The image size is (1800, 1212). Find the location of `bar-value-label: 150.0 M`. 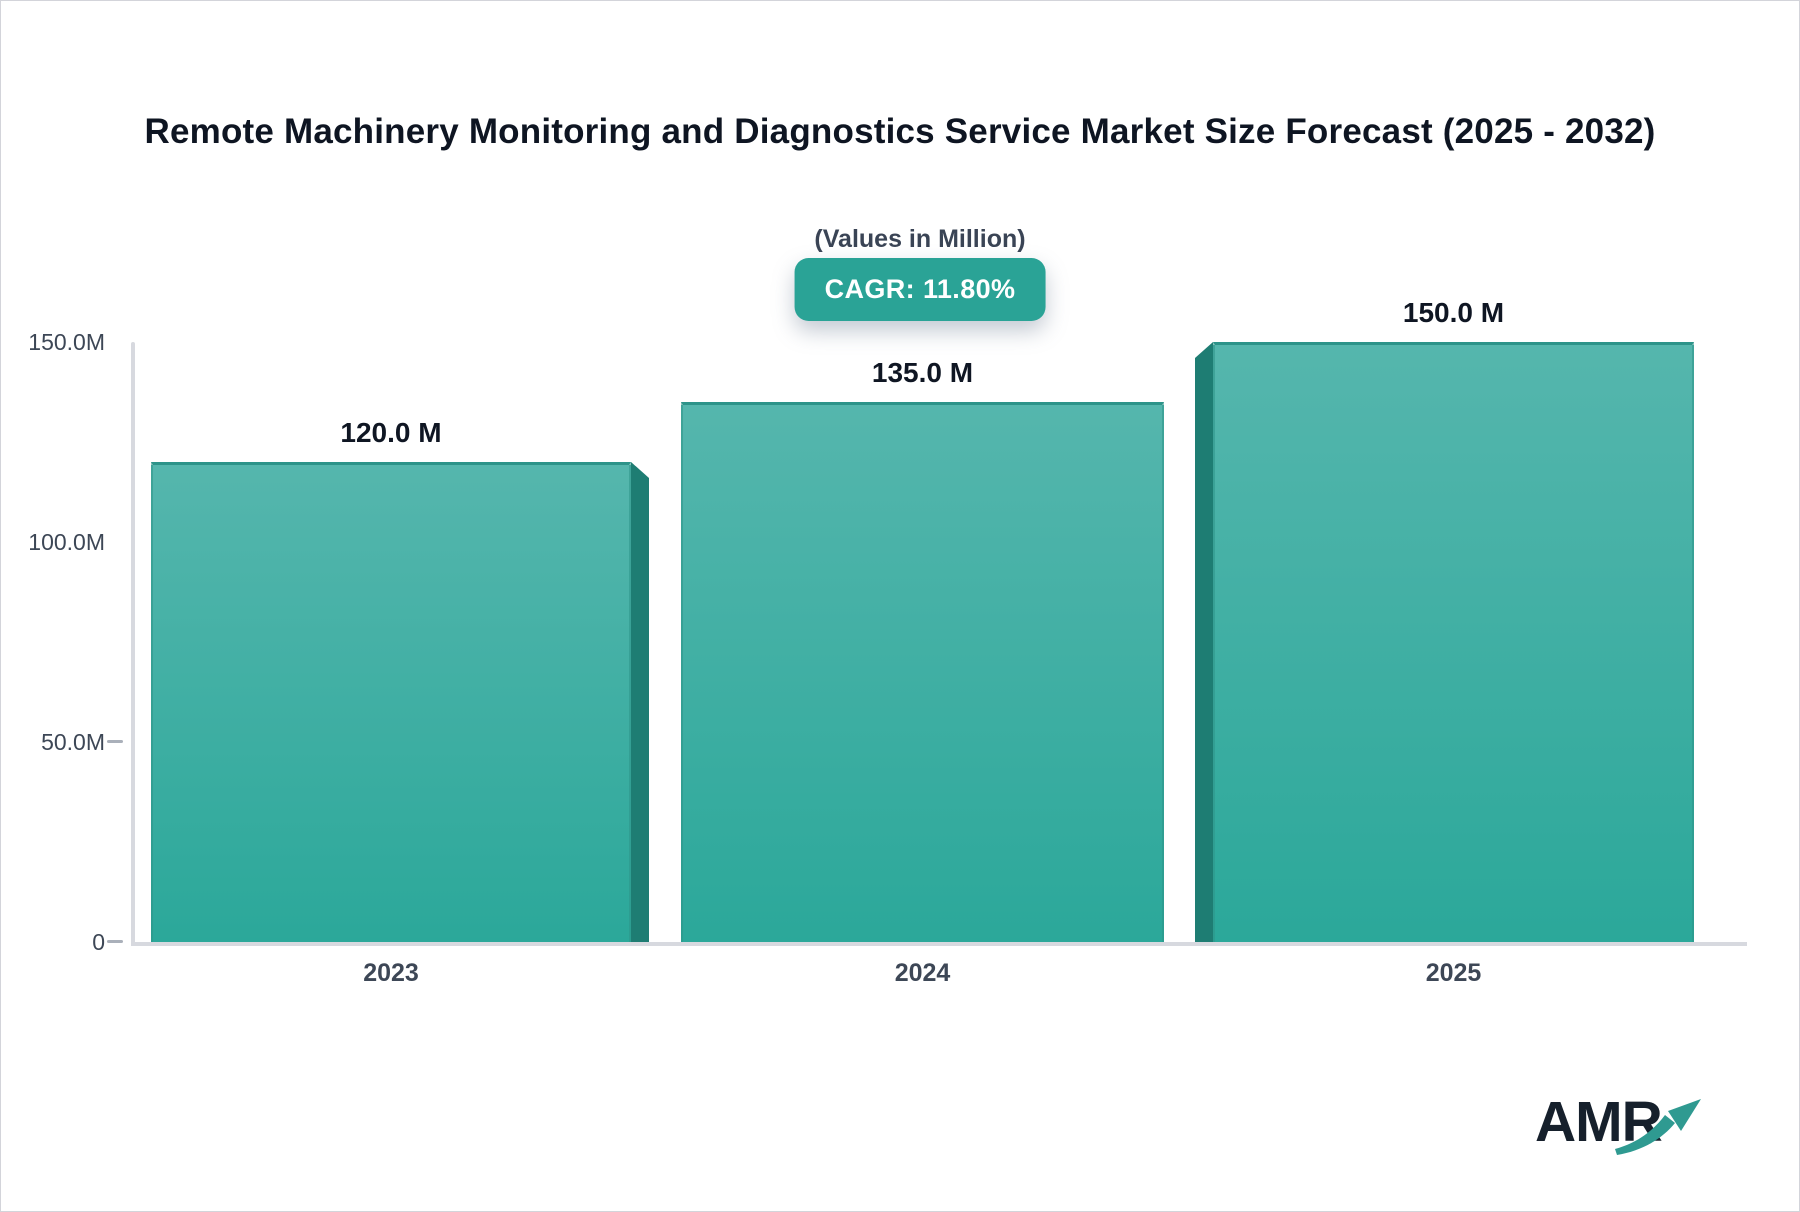

bar-value-label: 150.0 M is located at coordinates (1453, 312).